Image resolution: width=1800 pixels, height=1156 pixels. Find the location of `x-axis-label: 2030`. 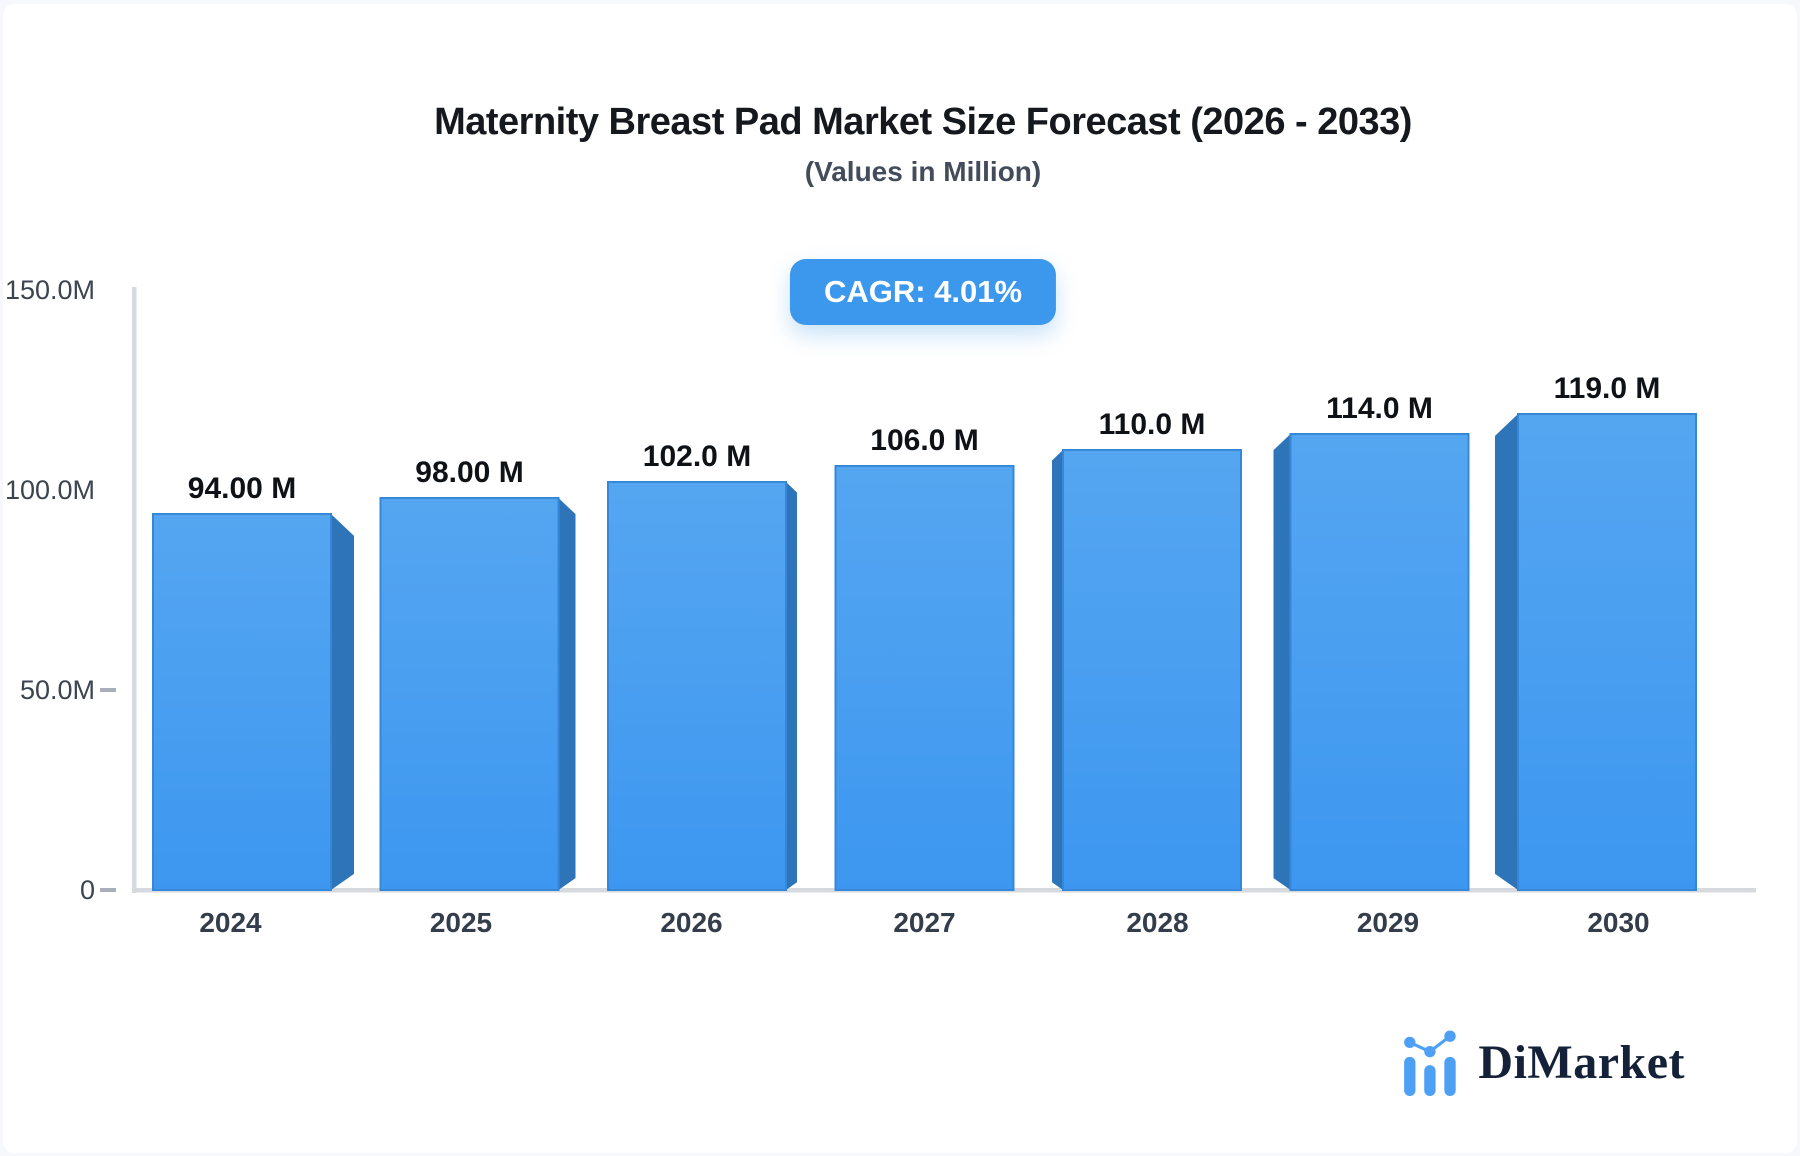

x-axis-label: 2030 is located at coordinates (1618, 922).